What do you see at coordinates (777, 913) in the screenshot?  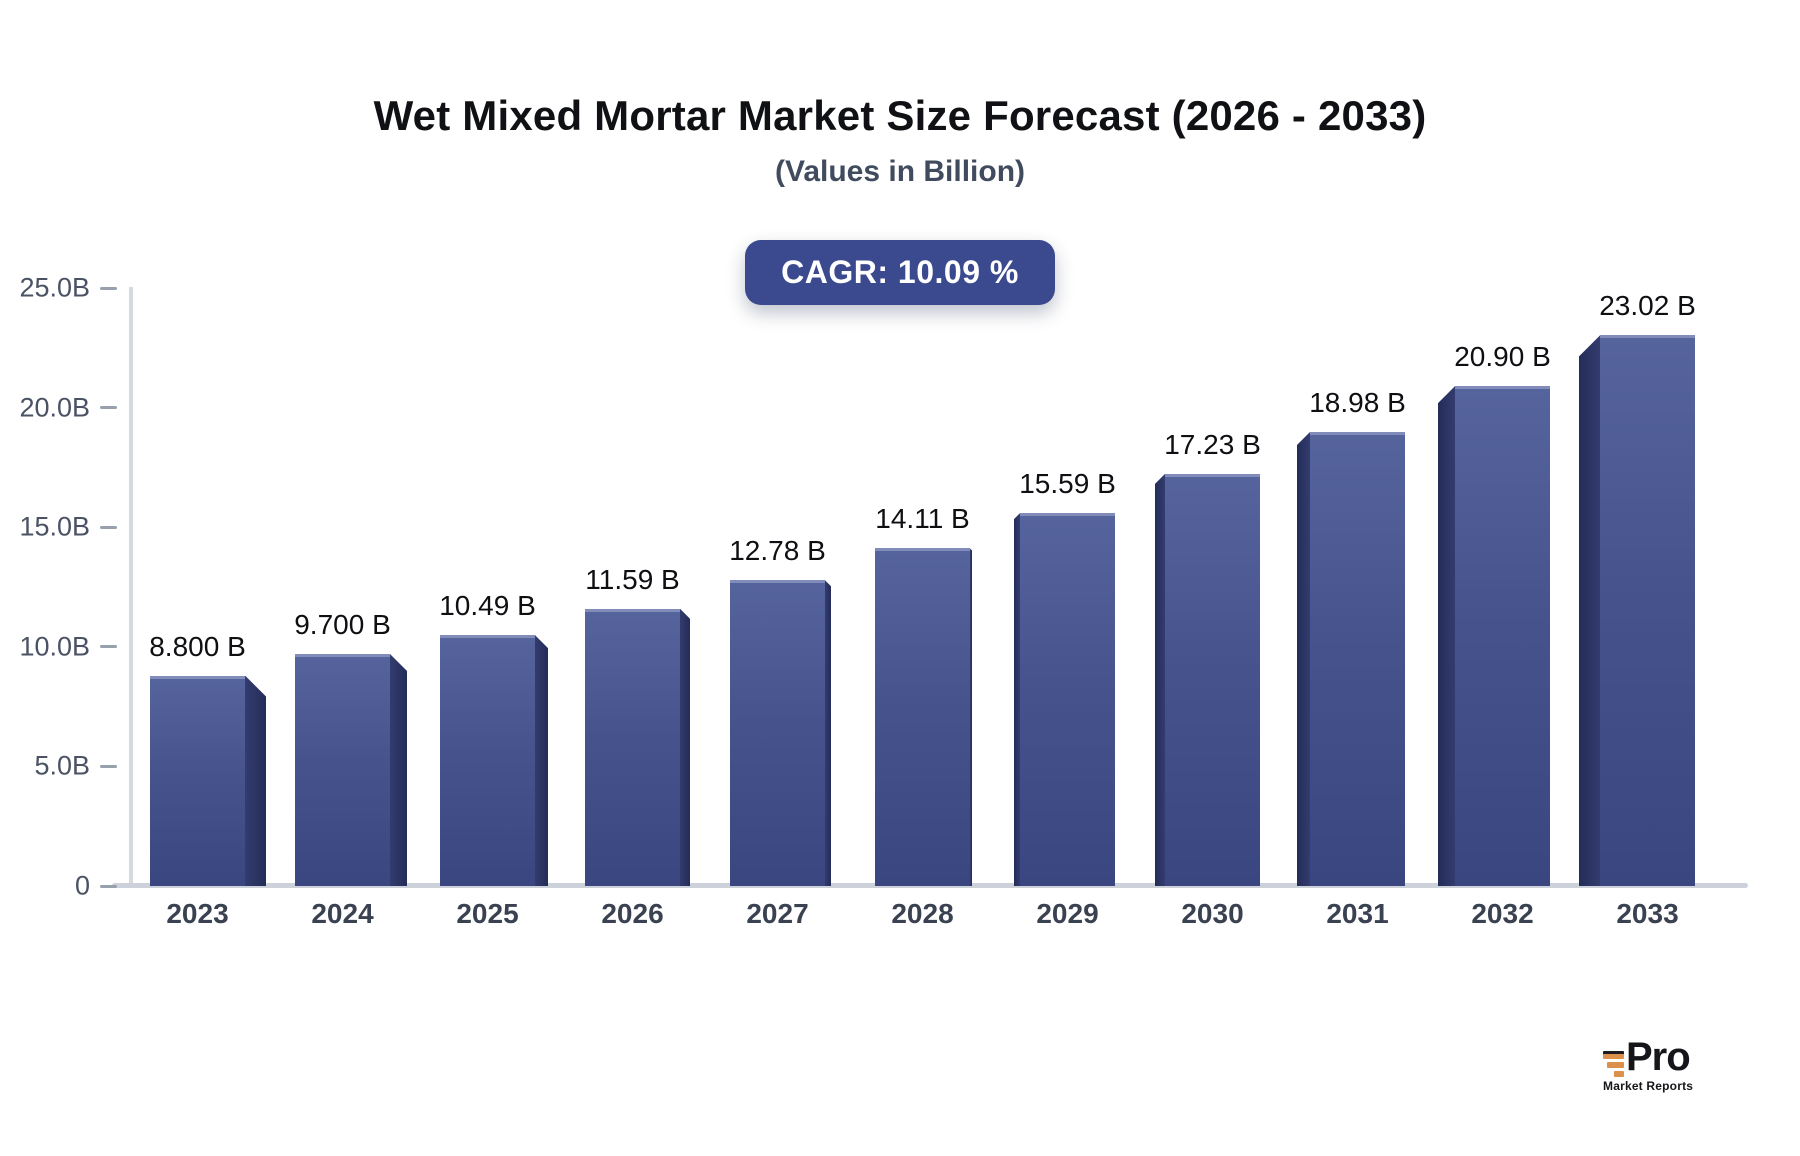 I see `x-axis-year-label: 2027` at bounding box center [777, 913].